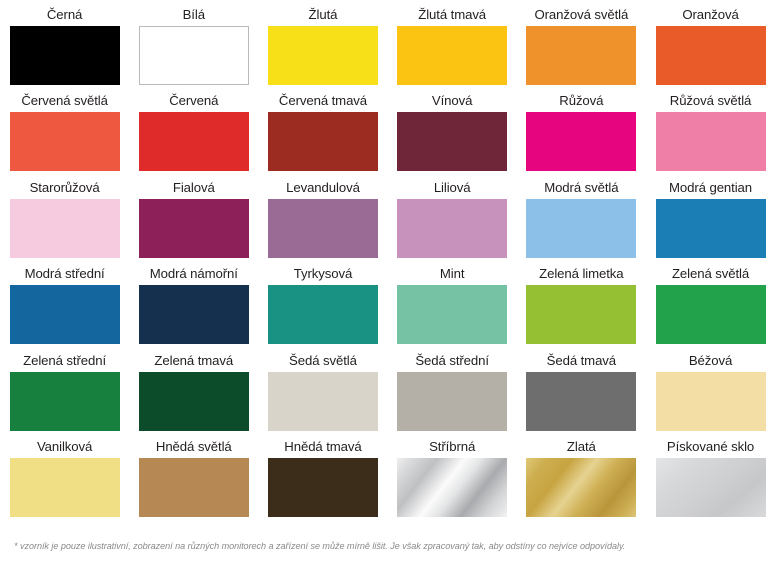  I want to click on swatch-cell: Fialová, so click(193, 220).